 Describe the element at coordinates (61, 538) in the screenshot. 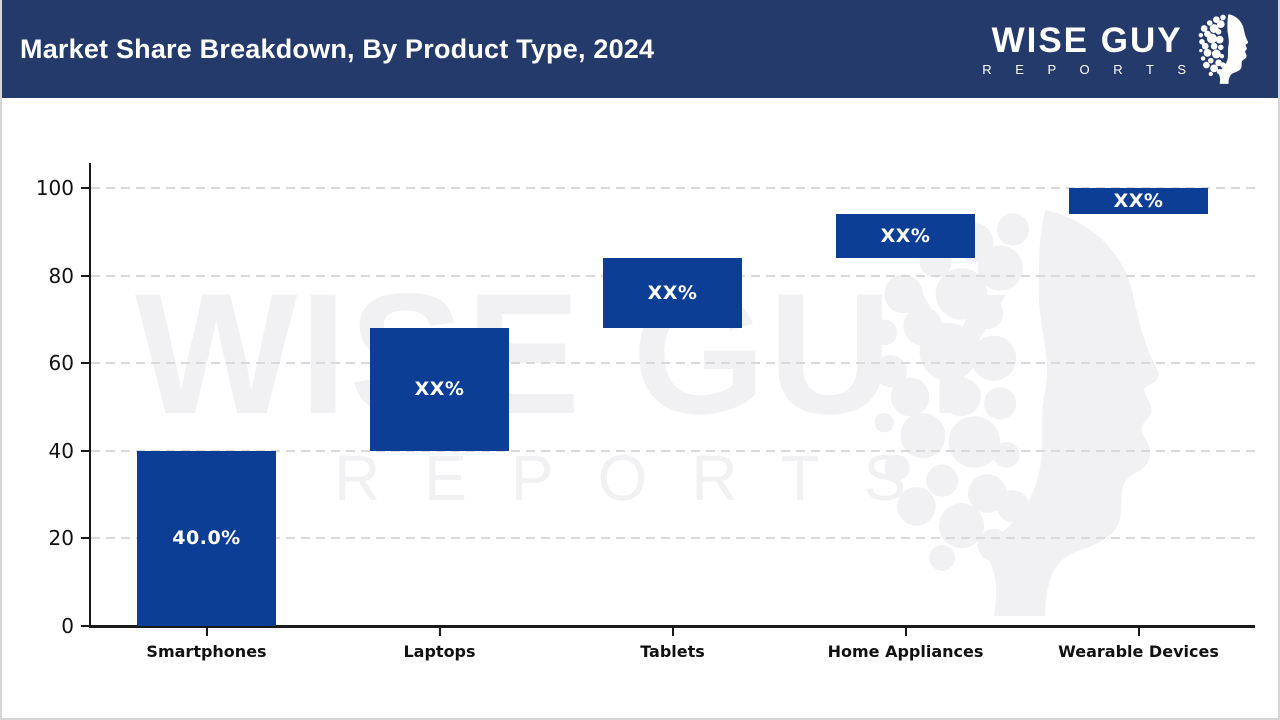

I see `y-tick-label-20: 20` at that location.